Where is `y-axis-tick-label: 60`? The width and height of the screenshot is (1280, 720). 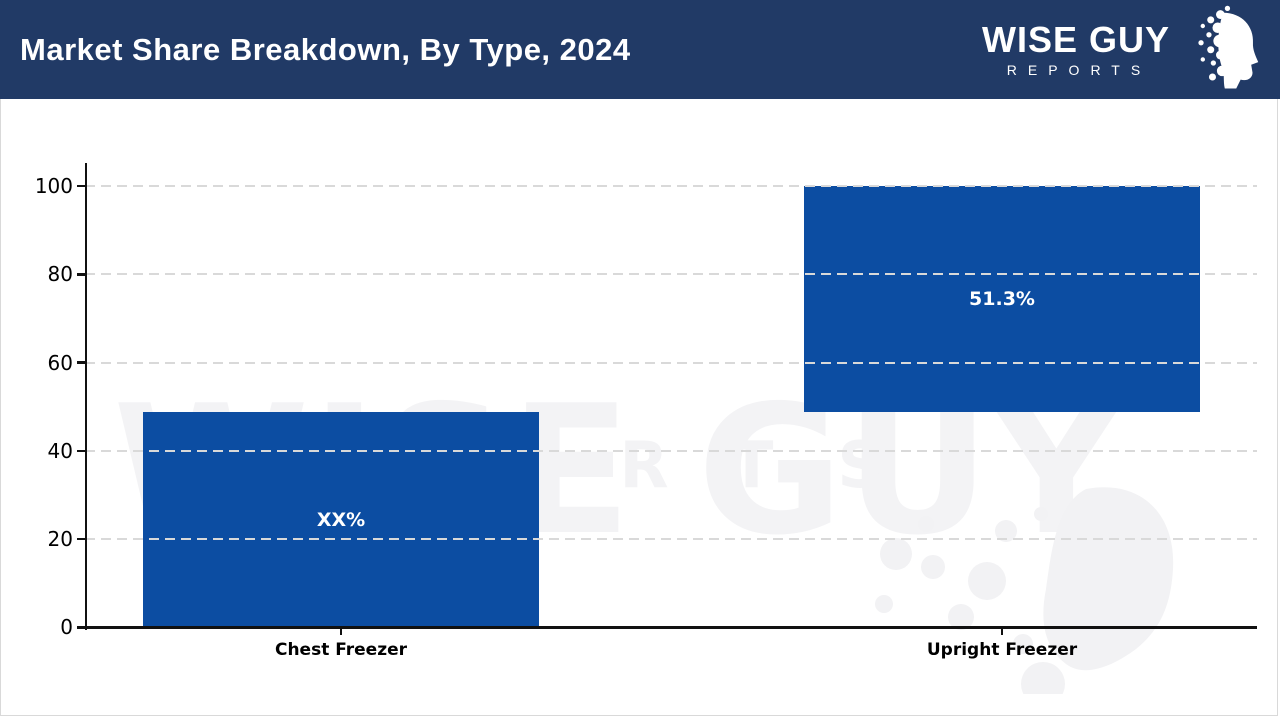 y-axis-tick-label: 60 is located at coordinates (60, 362).